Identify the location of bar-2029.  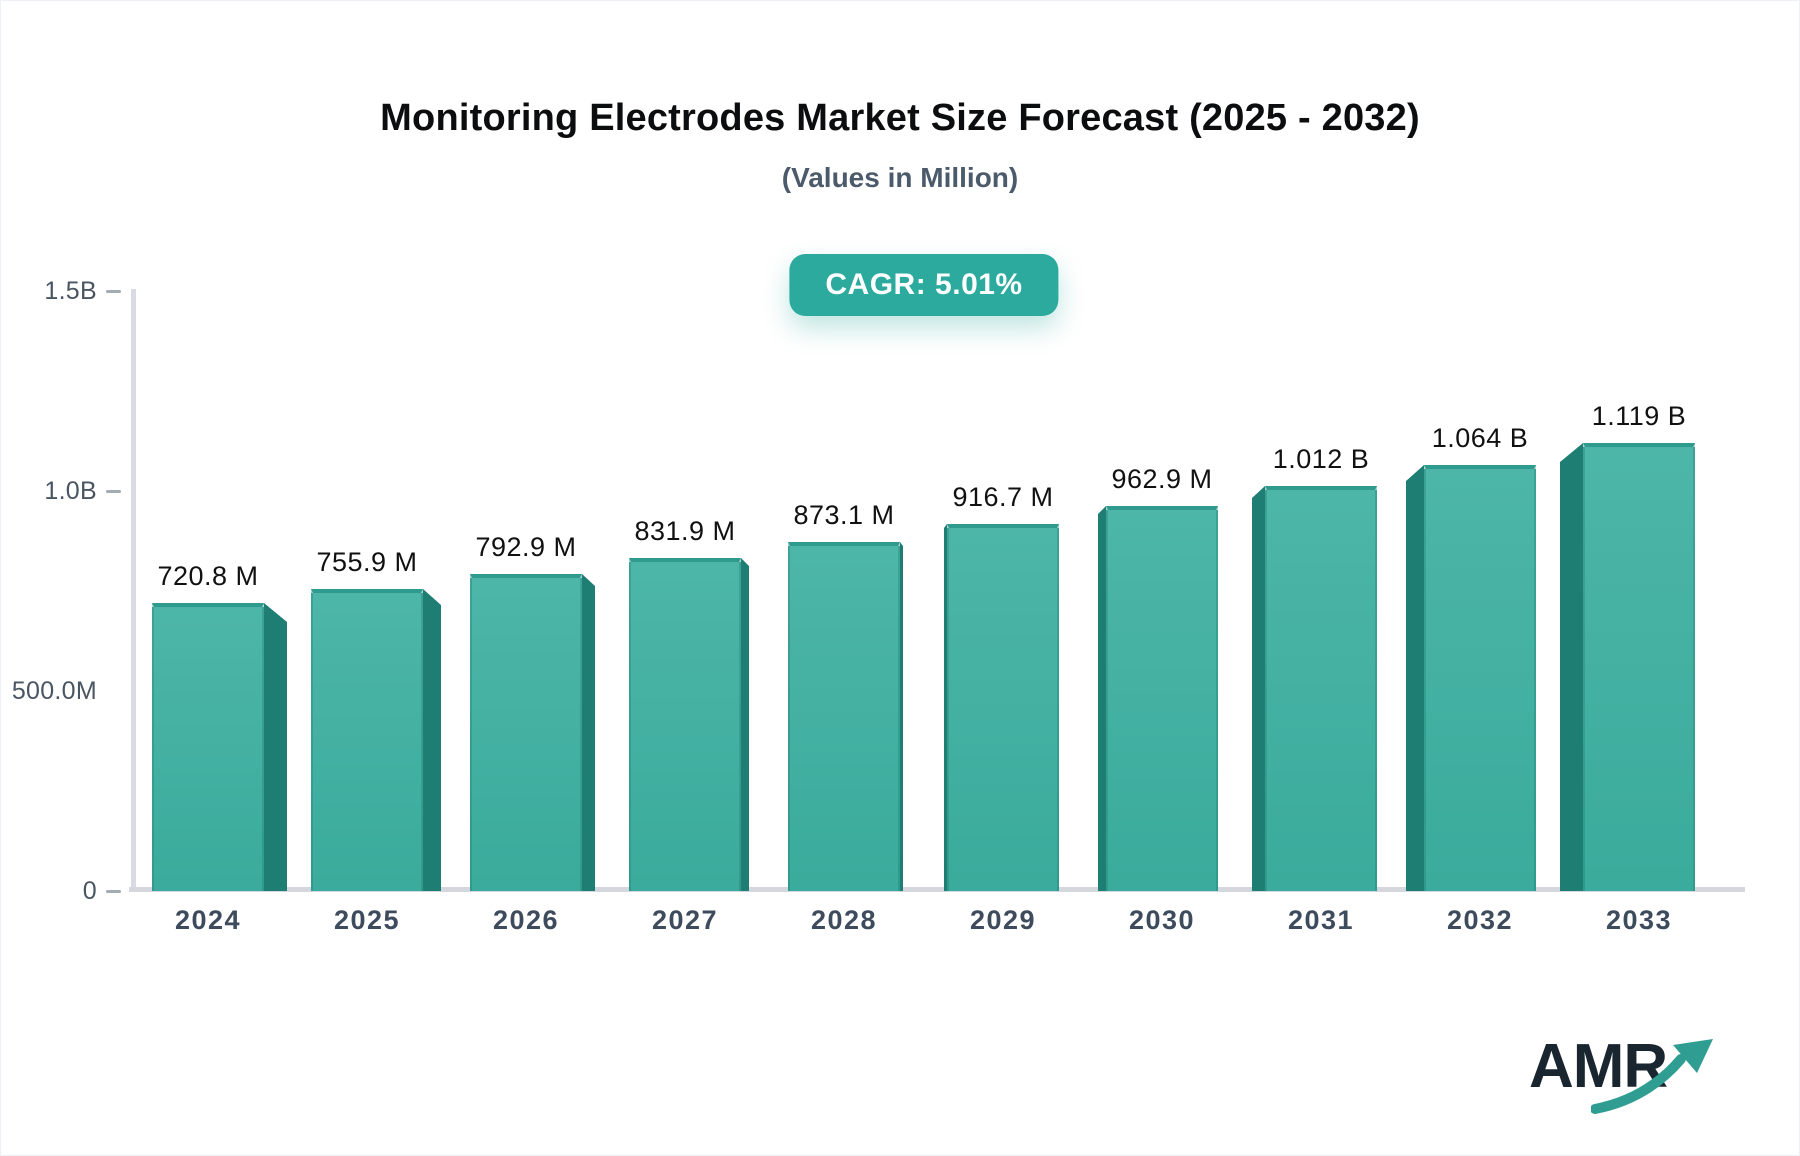
(1001, 707).